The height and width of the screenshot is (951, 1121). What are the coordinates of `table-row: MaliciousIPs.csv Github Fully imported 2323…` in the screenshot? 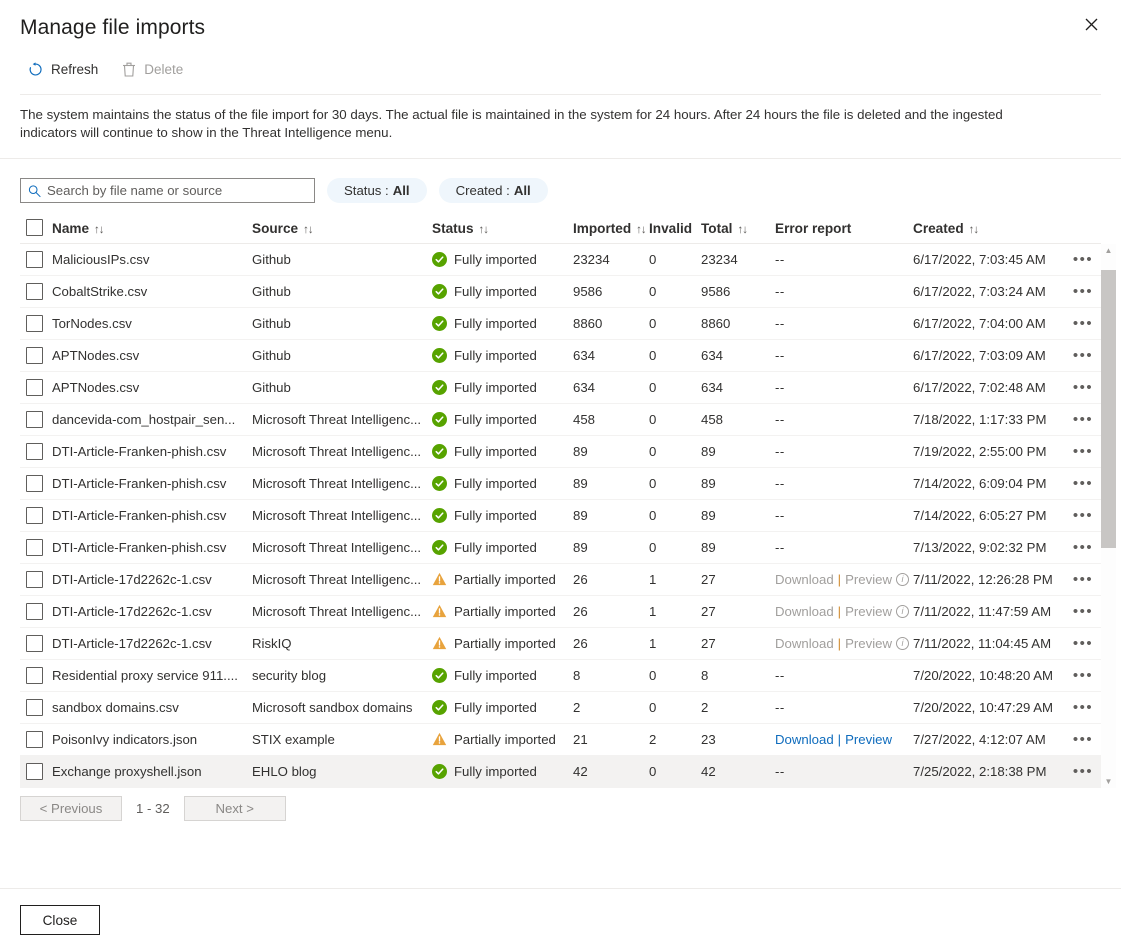 It's located at (560, 259).